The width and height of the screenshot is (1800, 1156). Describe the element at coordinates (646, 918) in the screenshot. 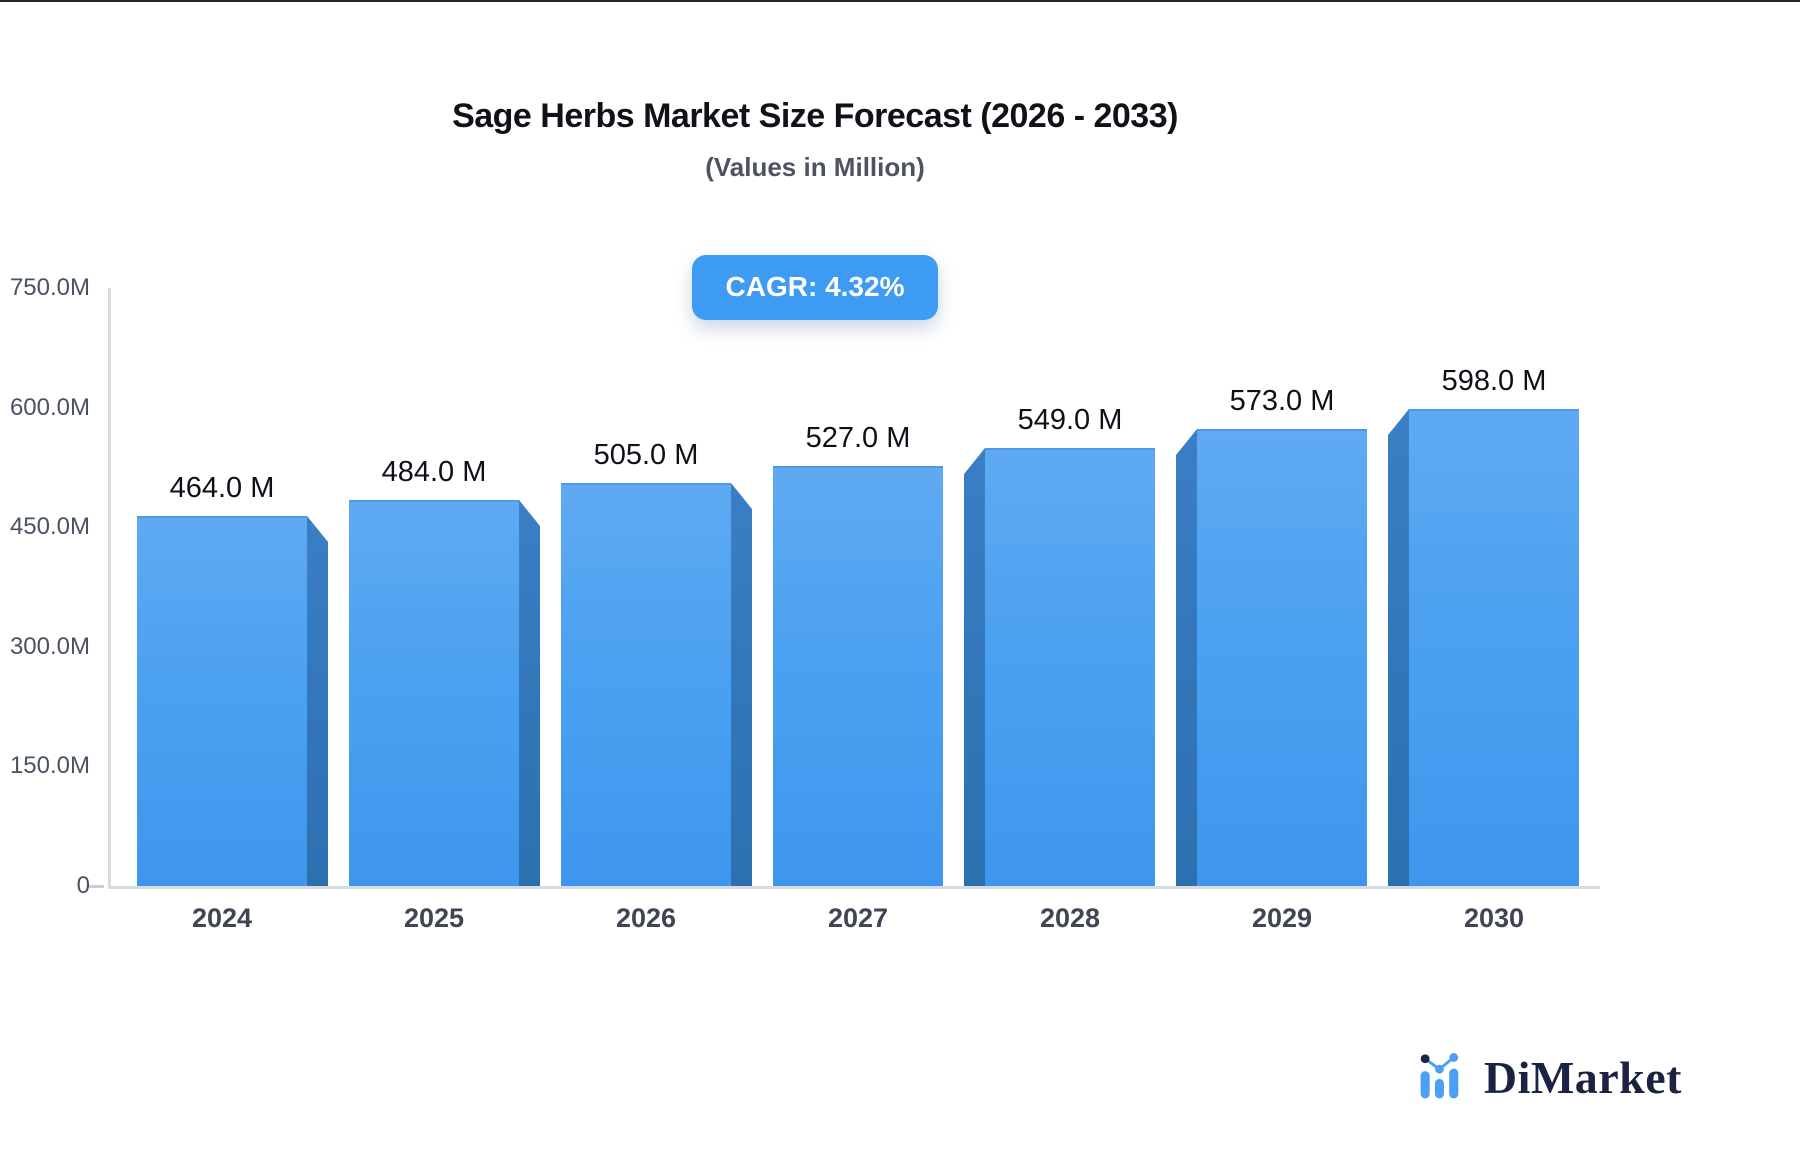

I see `x-axis-label-2026: 2026` at that location.